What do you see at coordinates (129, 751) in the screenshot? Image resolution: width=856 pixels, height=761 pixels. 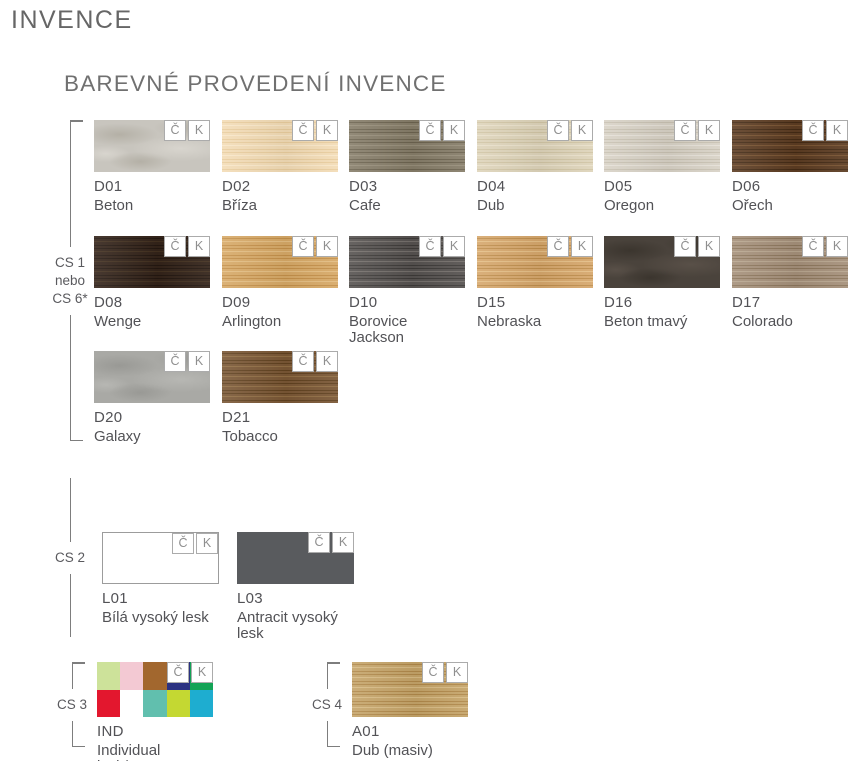 I see `swatch-name: Individual lesk/mat` at bounding box center [129, 751].